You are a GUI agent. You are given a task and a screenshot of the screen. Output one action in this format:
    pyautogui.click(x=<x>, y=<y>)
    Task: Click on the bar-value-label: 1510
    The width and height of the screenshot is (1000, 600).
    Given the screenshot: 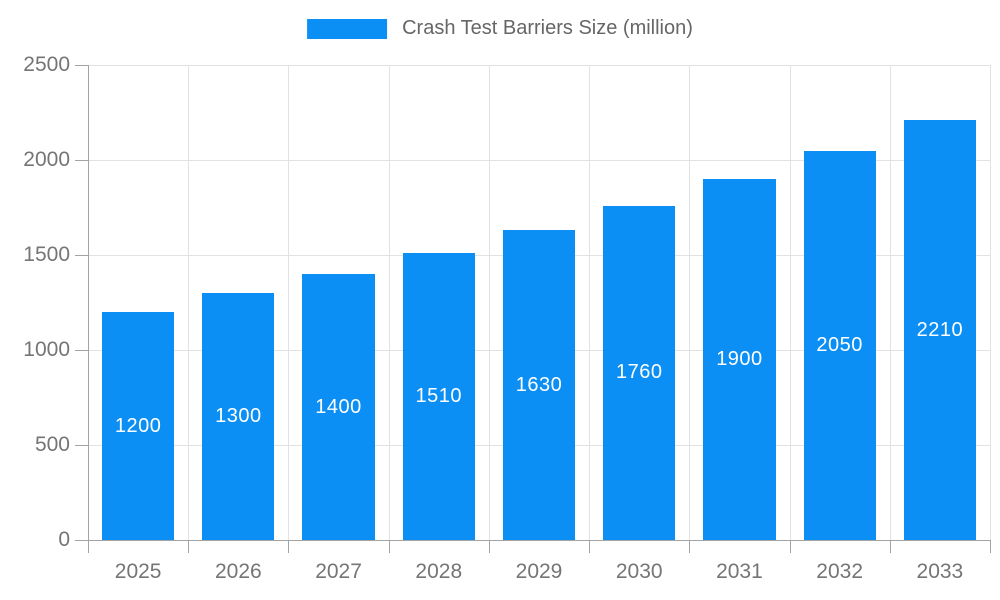 What is the action you would take?
    pyautogui.click(x=439, y=396)
    